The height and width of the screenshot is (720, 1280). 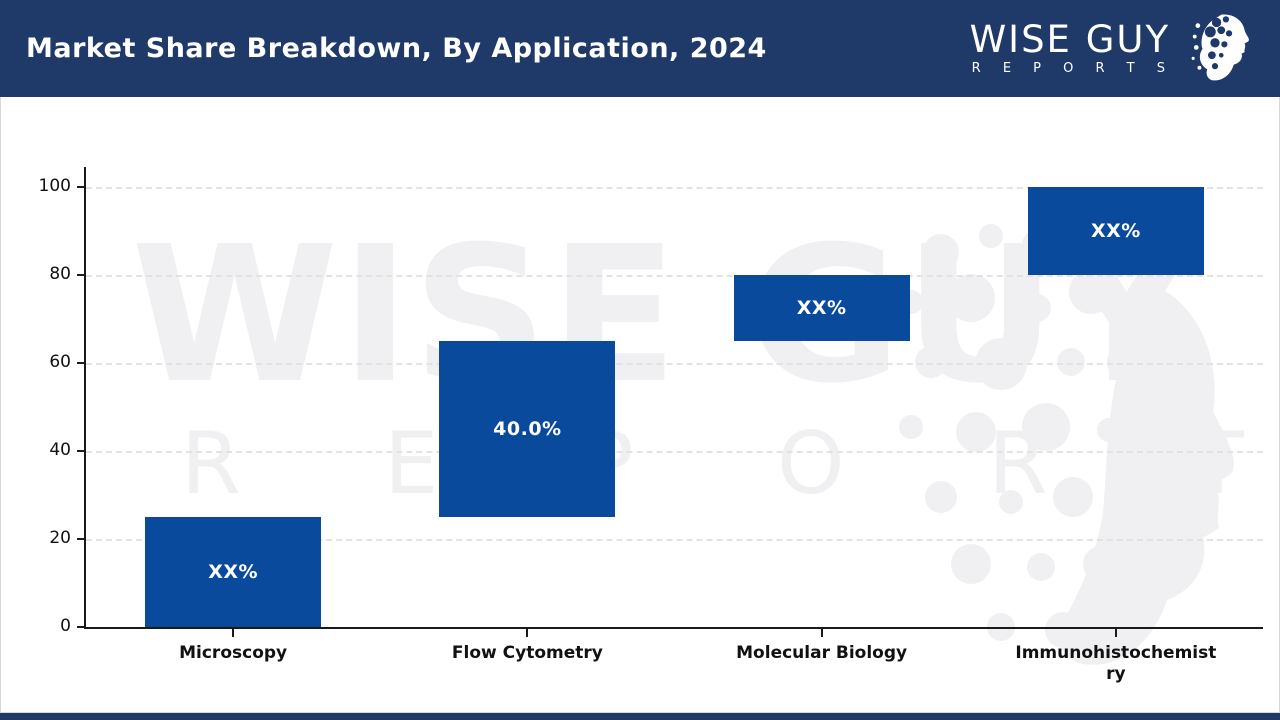 What do you see at coordinates (1220, 46) in the screenshot?
I see `dotted-head-icon` at bounding box center [1220, 46].